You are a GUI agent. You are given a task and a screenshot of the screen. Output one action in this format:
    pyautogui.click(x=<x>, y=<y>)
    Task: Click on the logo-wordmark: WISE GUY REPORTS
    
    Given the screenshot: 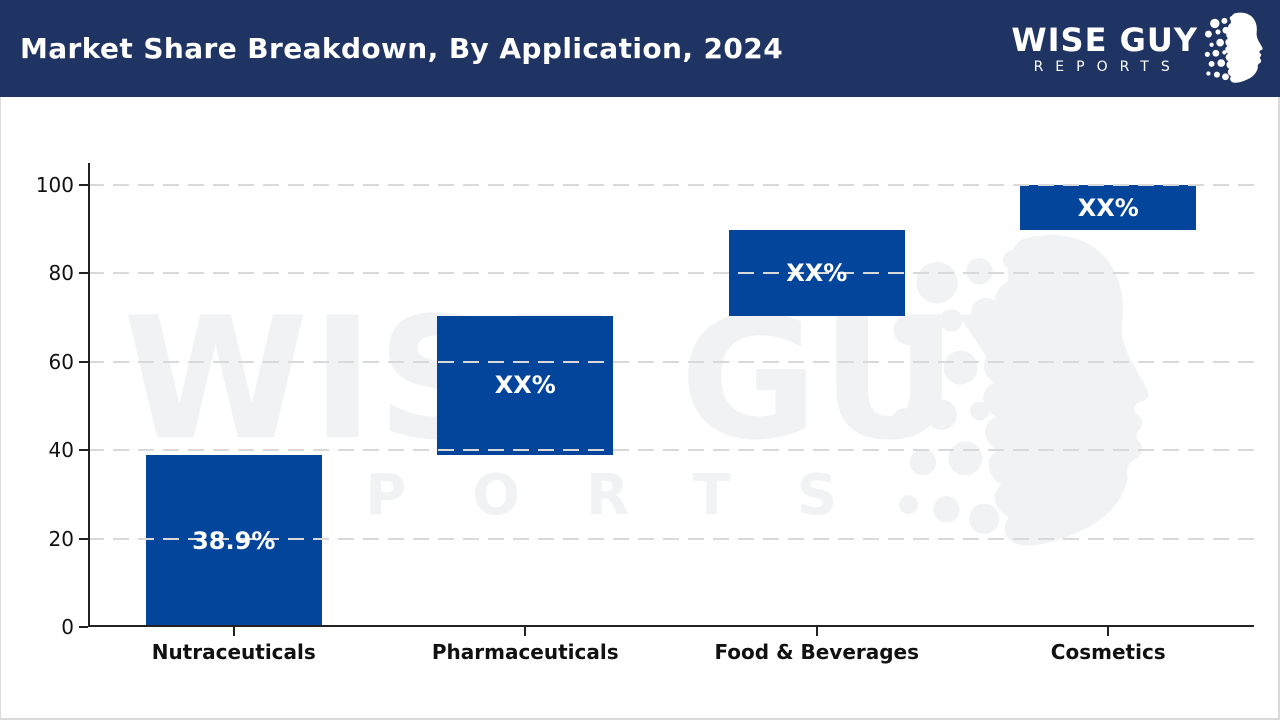 What is the action you would take?
    pyautogui.click(x=1104, y=49)
    